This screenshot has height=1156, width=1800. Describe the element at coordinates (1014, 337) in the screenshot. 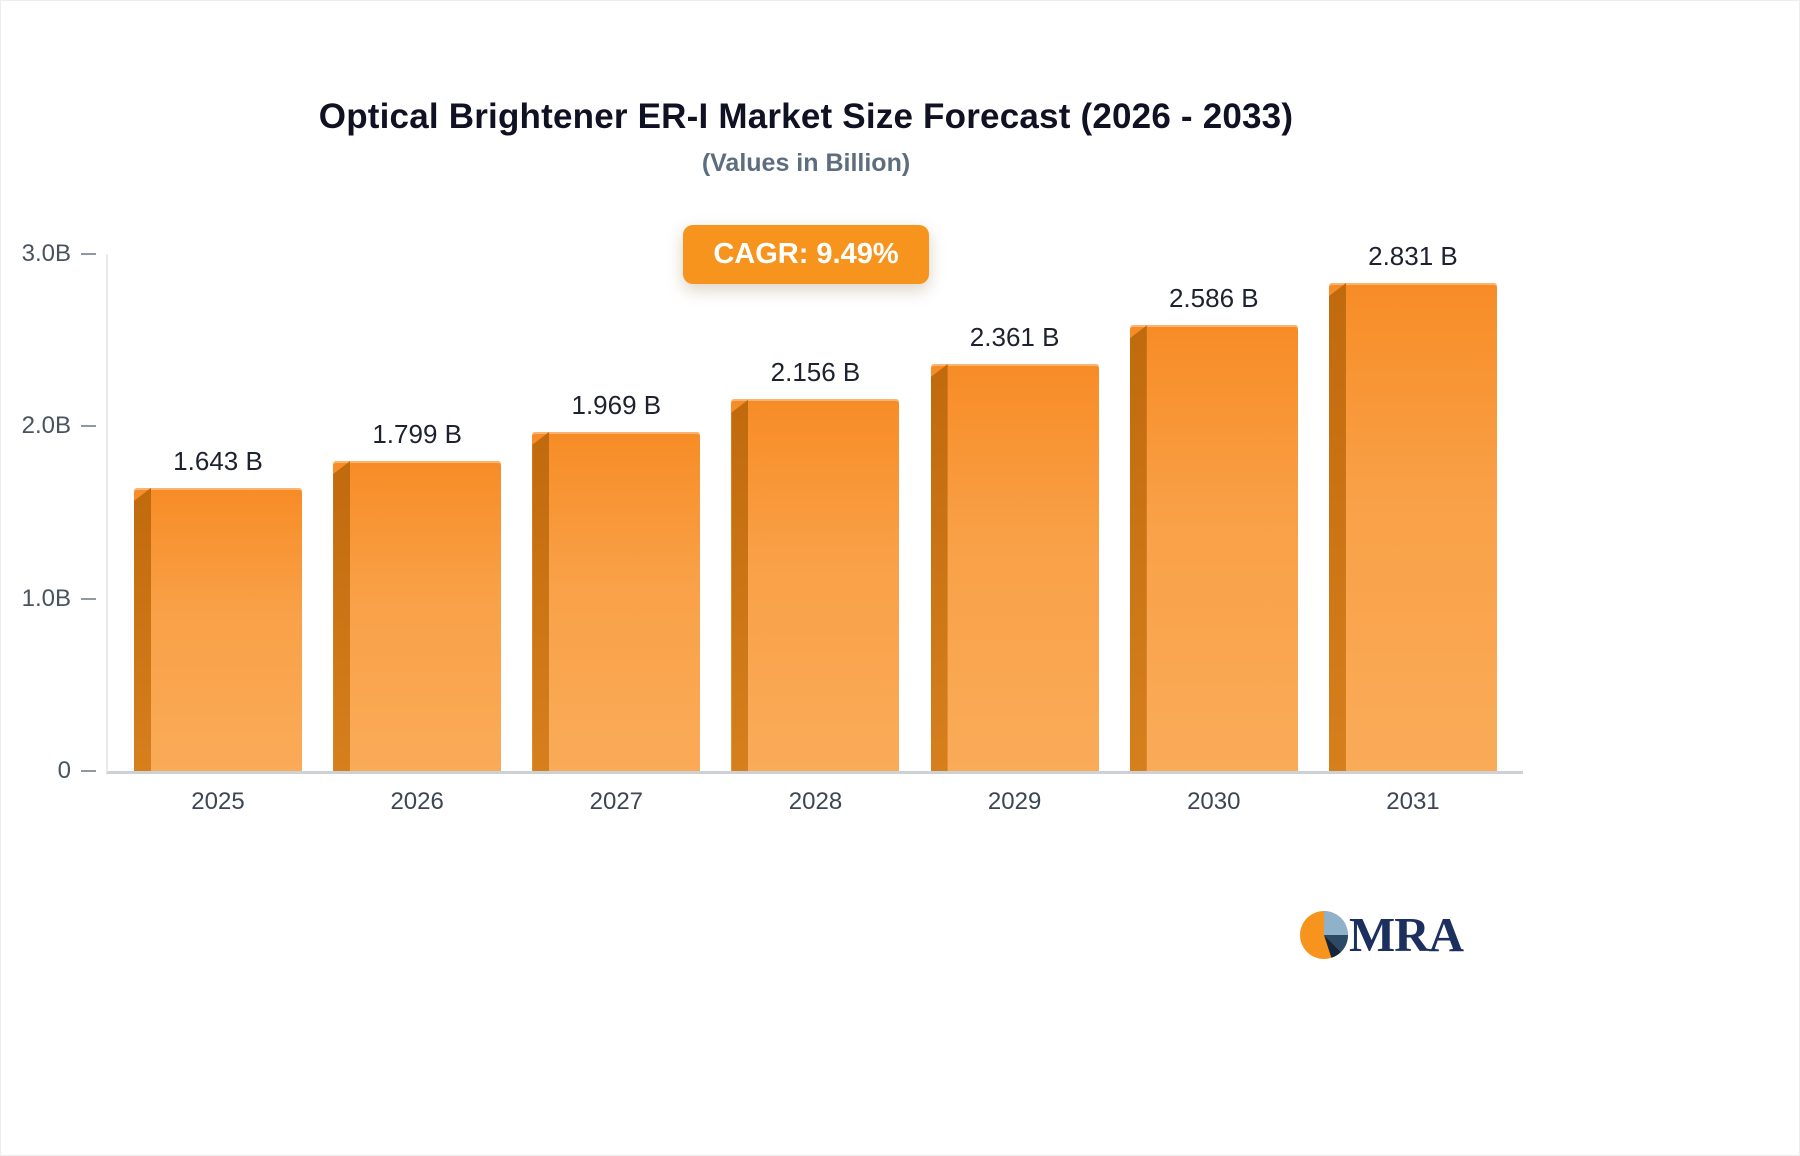

I see `bar-value-label: 2.361 B` at that location.